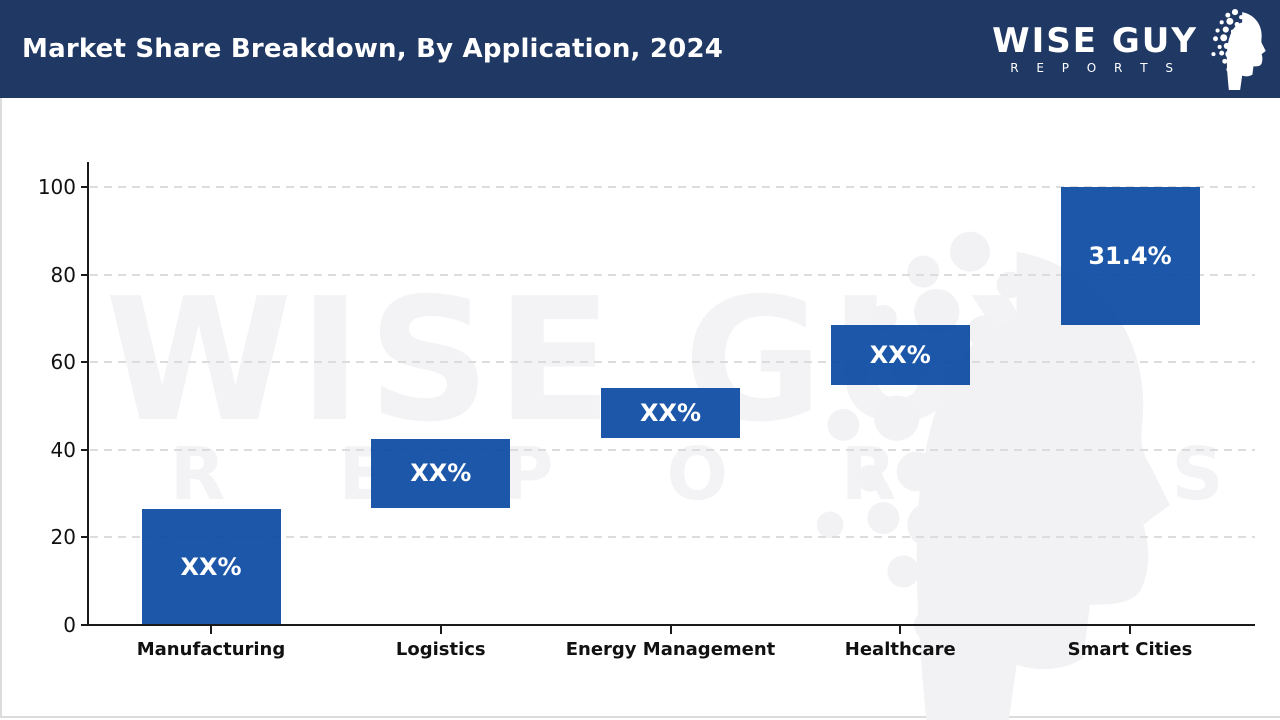 Image resolution: width=1280 pixels, height=720 pixels. What do you see at coordinates (1, 407) in the screenshot?
I see `figure-left-edge` at bounding box center [1, 407].